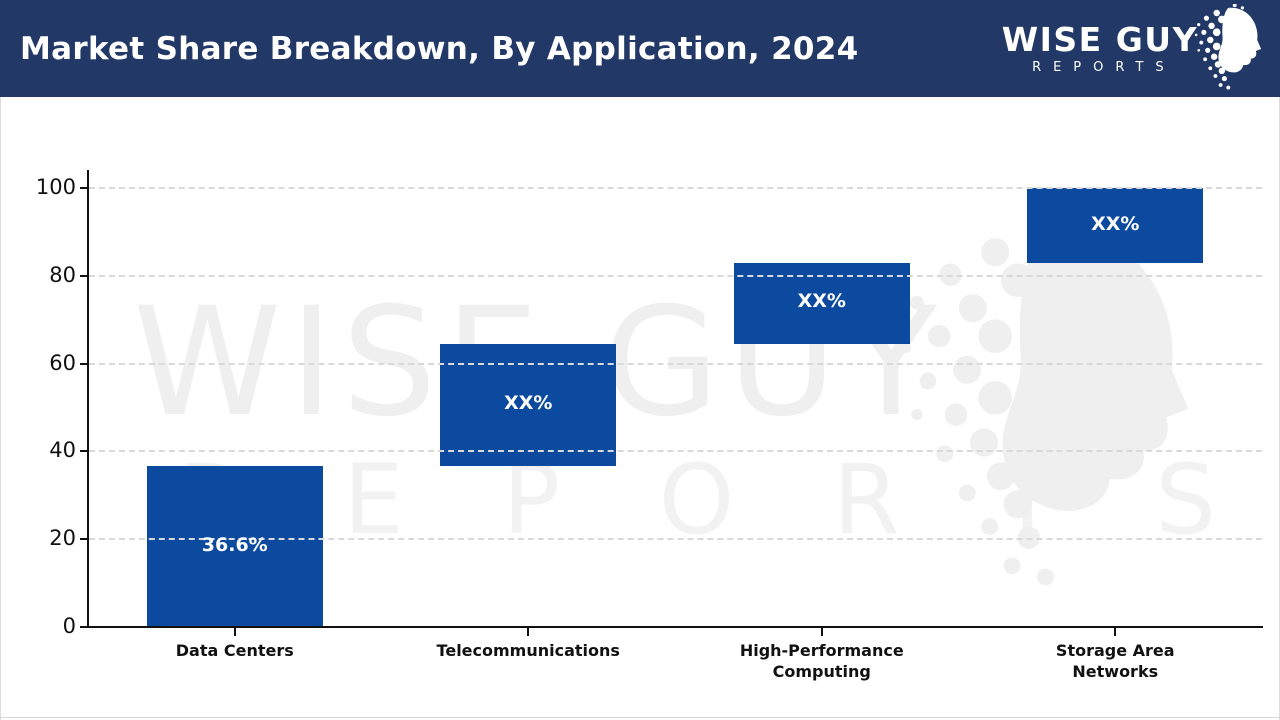 This screenshot has width=1280, height=720. I want to click on page-bottom-border, so click(640, 717).